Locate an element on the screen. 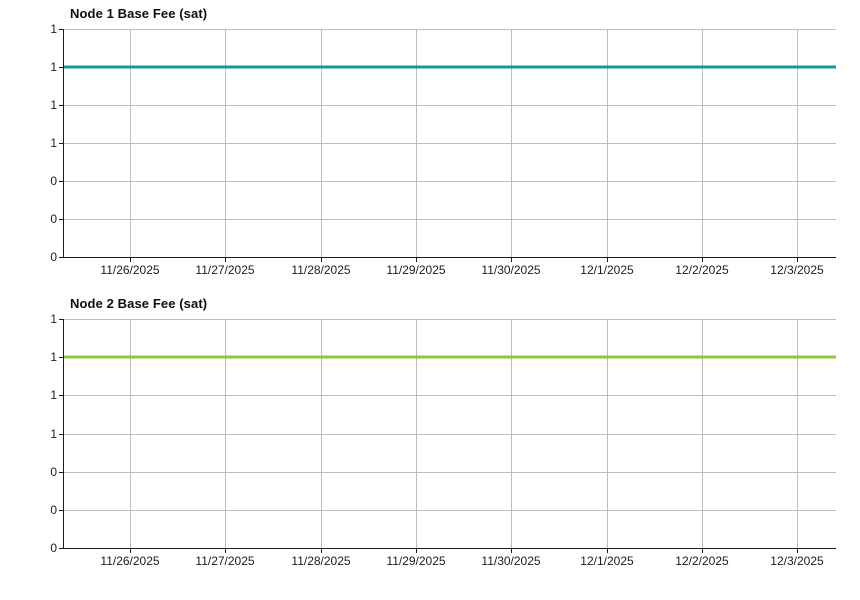 The image size is (860, 600). chart-title-node-2: Node 2 Base Fee (sat) is located at coordinates (139, 303).